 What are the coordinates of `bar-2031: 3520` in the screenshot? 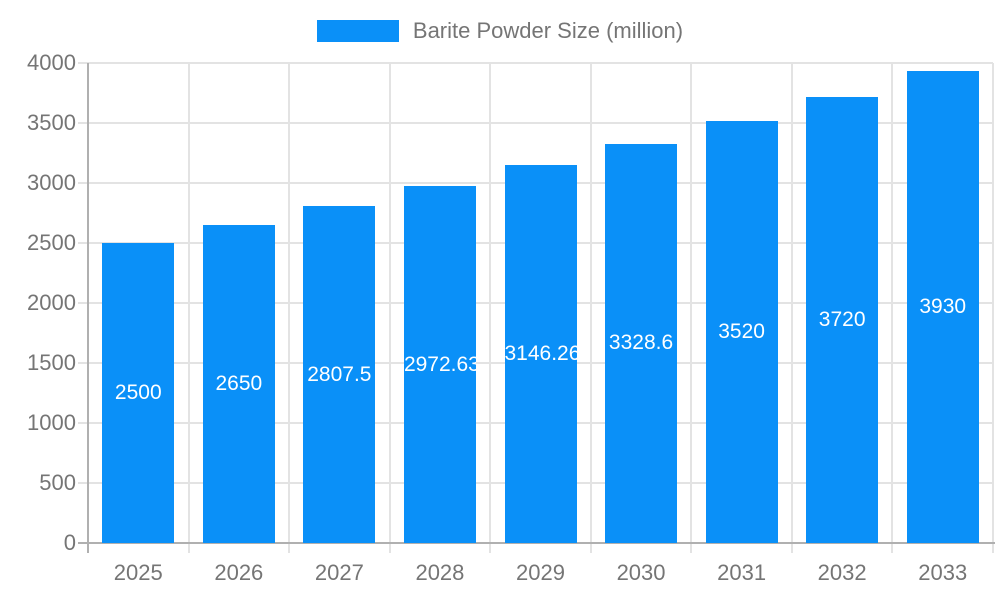 It's located at (741, 331).